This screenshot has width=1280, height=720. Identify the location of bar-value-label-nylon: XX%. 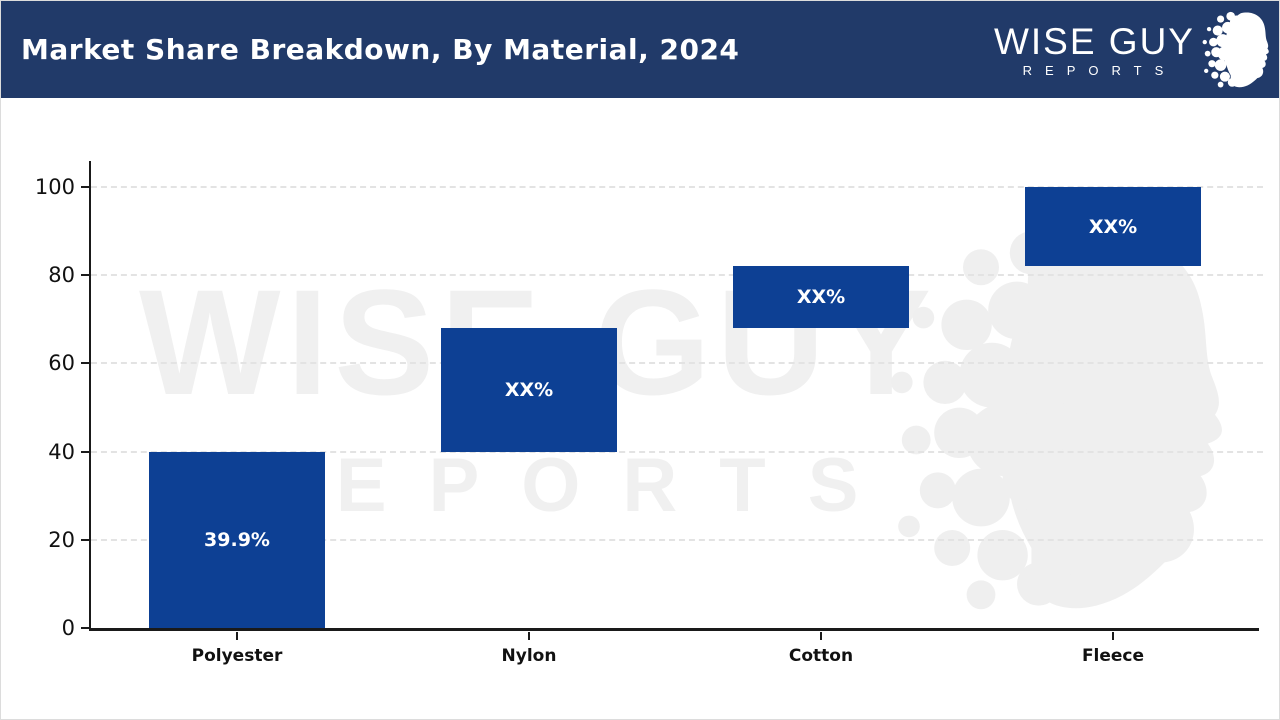
(529, 390).